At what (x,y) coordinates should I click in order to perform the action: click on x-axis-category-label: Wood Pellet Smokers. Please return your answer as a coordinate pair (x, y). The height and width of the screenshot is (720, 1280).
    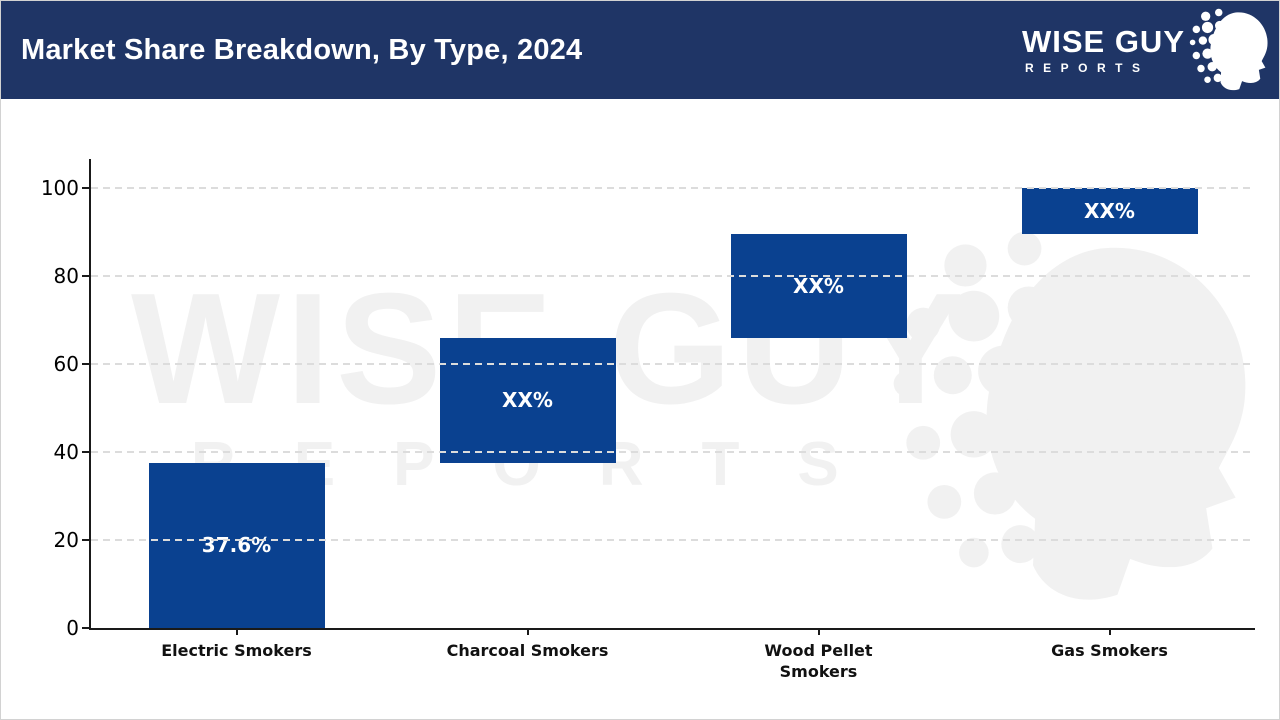
    Looking at the image, I should click on (818, 661).